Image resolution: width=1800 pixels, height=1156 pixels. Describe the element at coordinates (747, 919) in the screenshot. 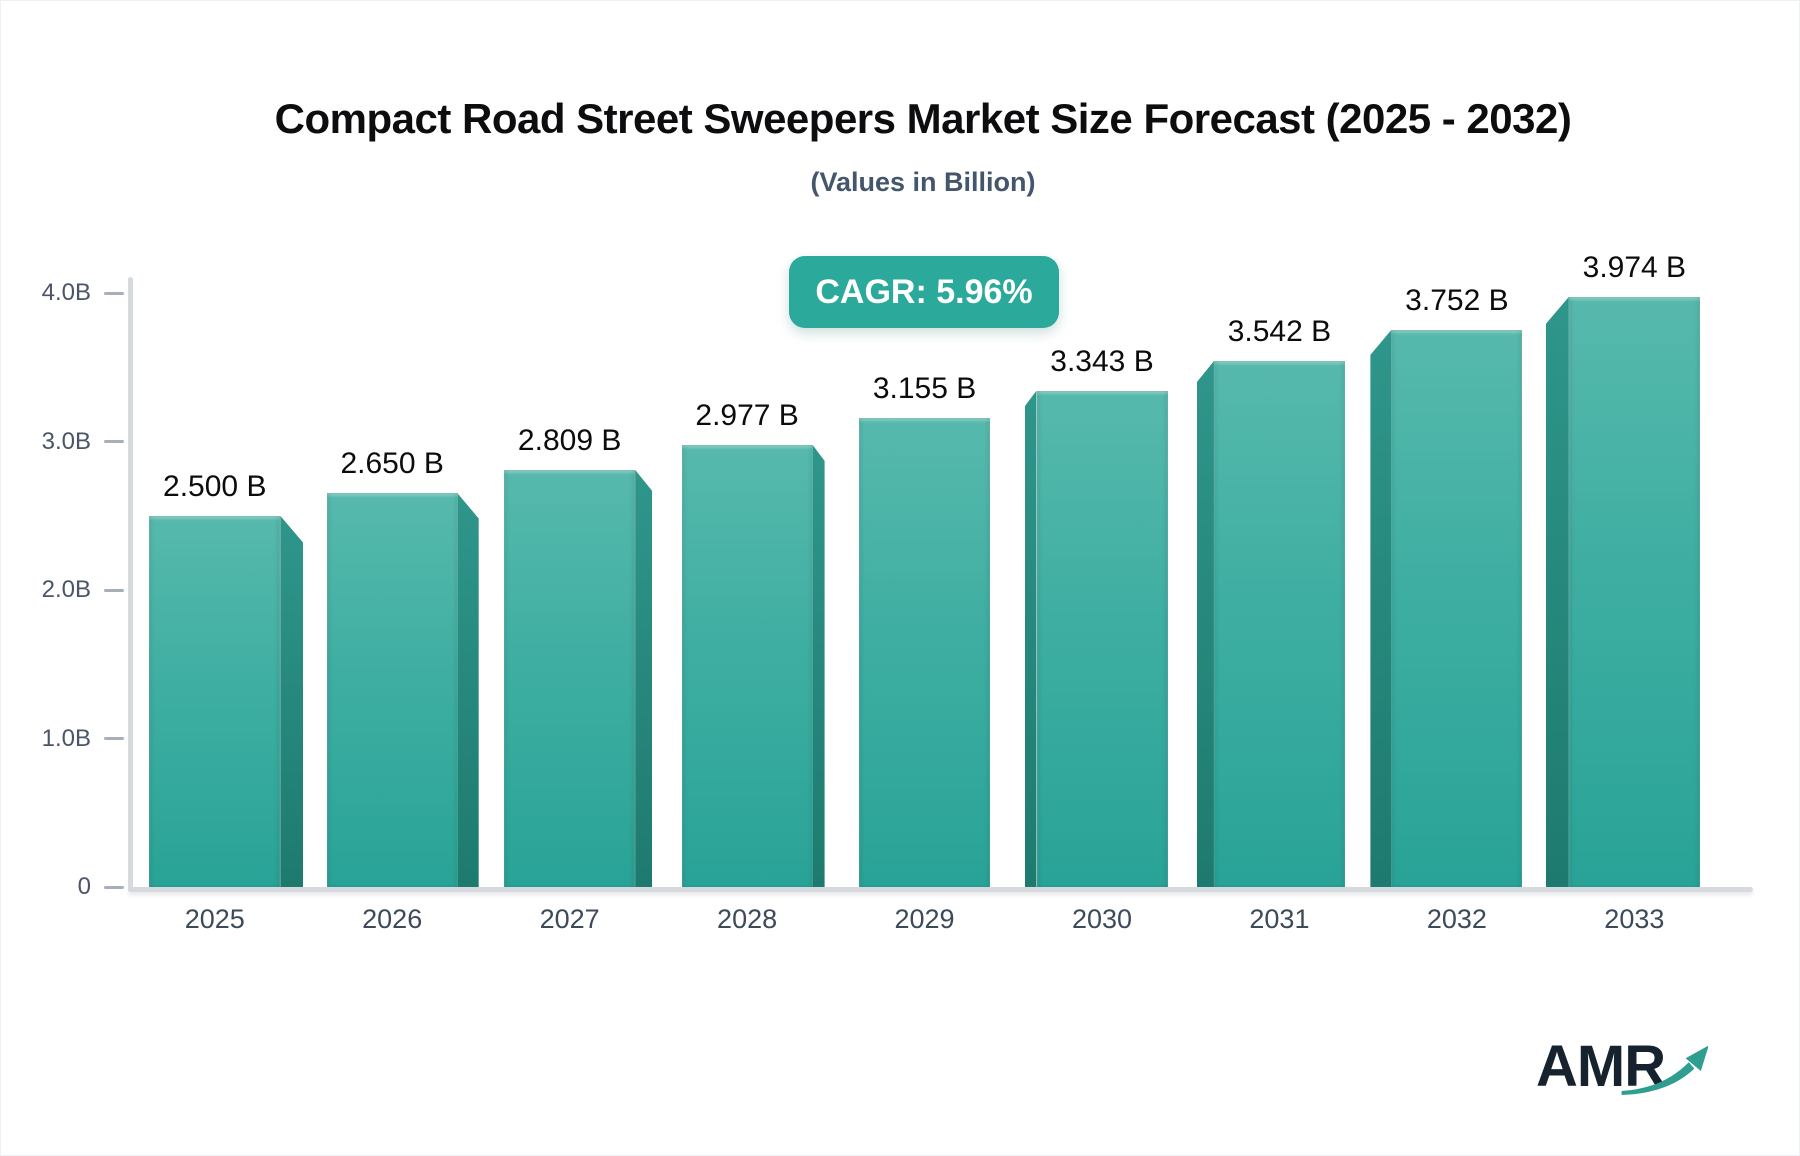

I see `x-axis-label-2028: 2028` at that location.